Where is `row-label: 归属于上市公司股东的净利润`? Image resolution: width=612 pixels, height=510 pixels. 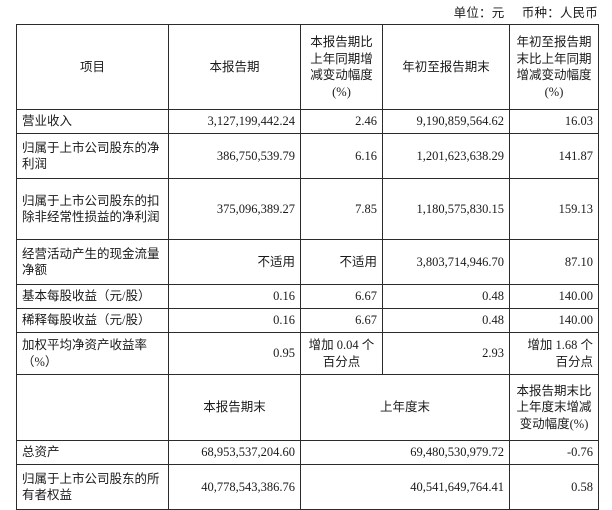 row-label: 归属于上市公司股东的净利润 is located at coordinates (92, 156).